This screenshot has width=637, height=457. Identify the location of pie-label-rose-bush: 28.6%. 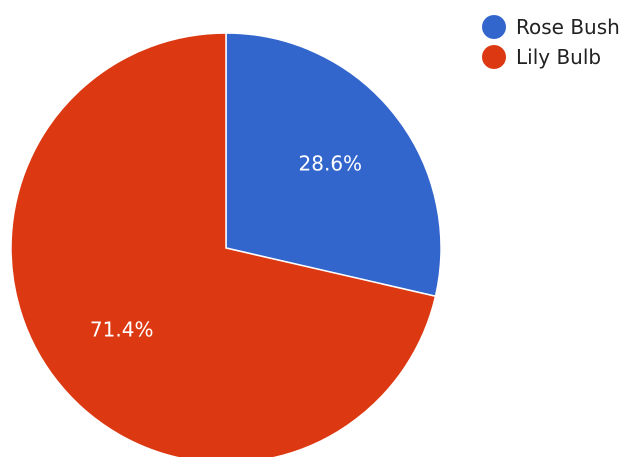
(331, 163).